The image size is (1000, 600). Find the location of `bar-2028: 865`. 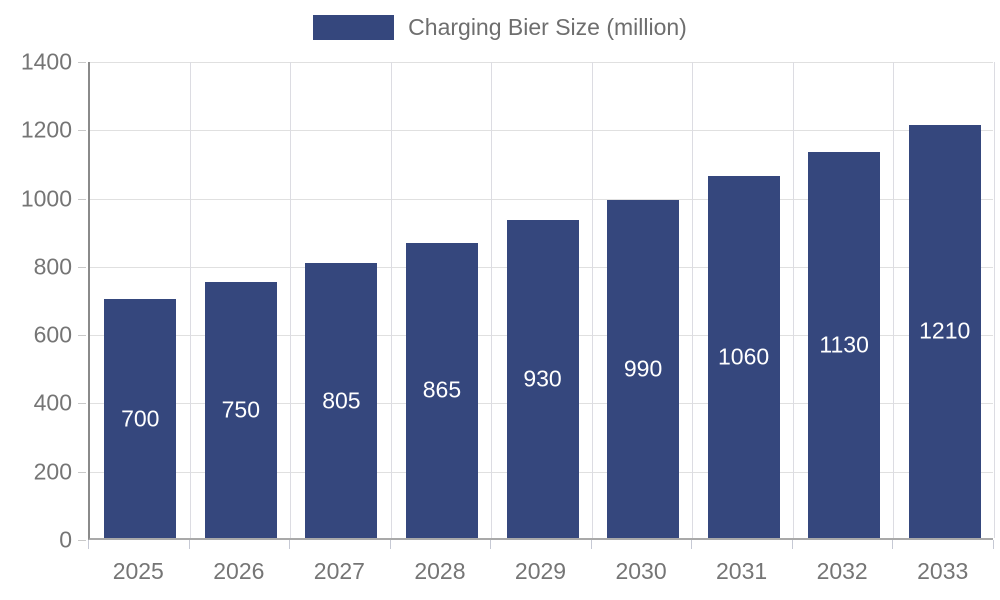

bar-2028: 865 is located at coordinates (441, 390).